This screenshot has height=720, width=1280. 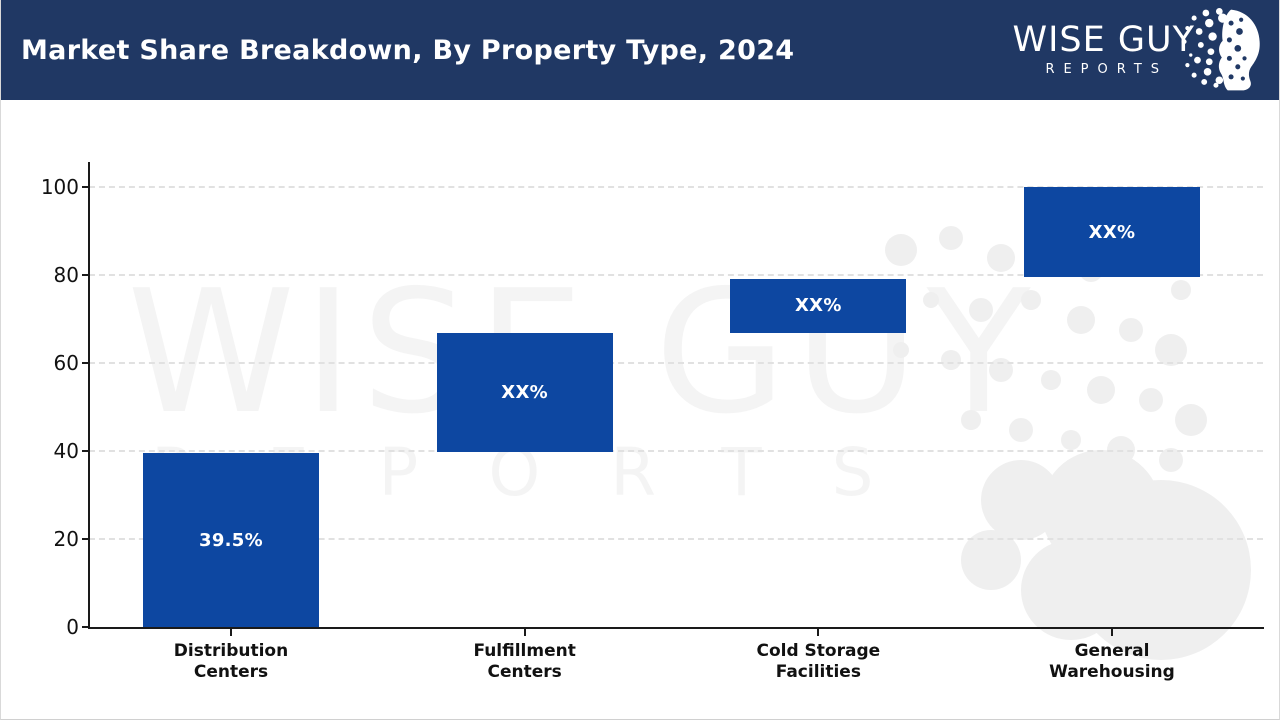 I want to click on y-axis-line, so click(x=89, y=395).